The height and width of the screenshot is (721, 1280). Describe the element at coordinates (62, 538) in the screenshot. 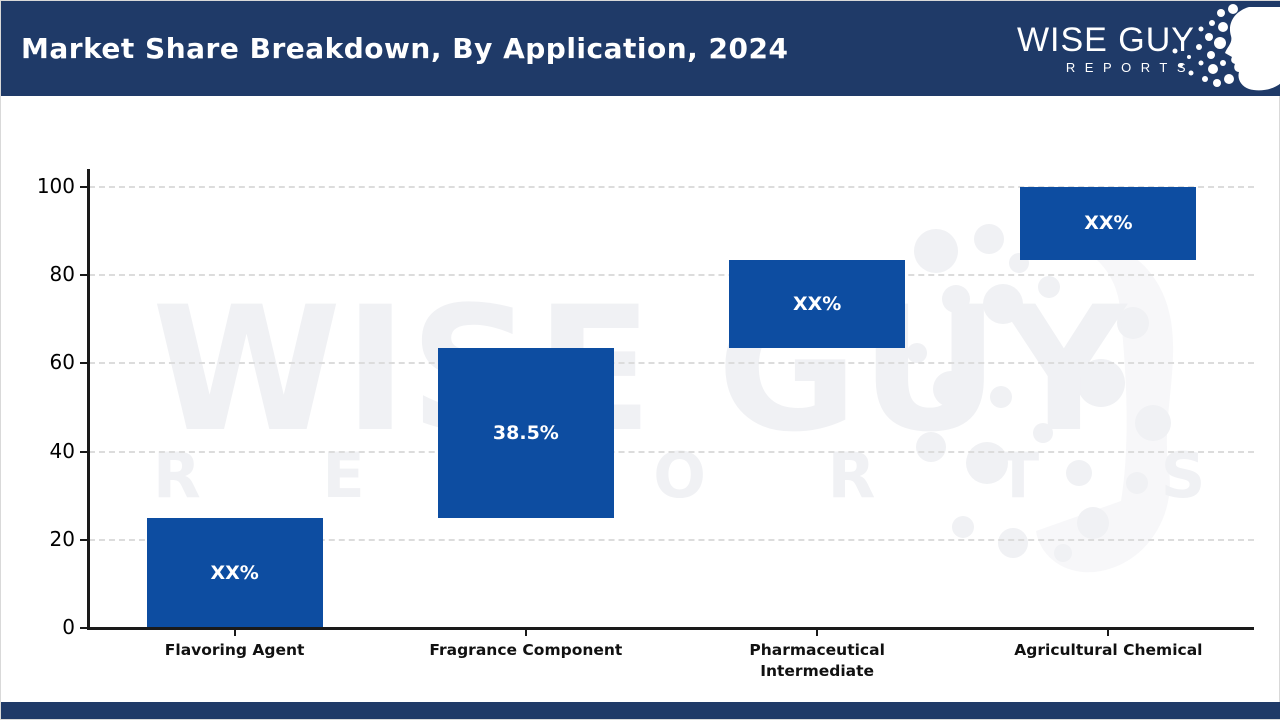

I see `y-tick-label: 20` at that location.